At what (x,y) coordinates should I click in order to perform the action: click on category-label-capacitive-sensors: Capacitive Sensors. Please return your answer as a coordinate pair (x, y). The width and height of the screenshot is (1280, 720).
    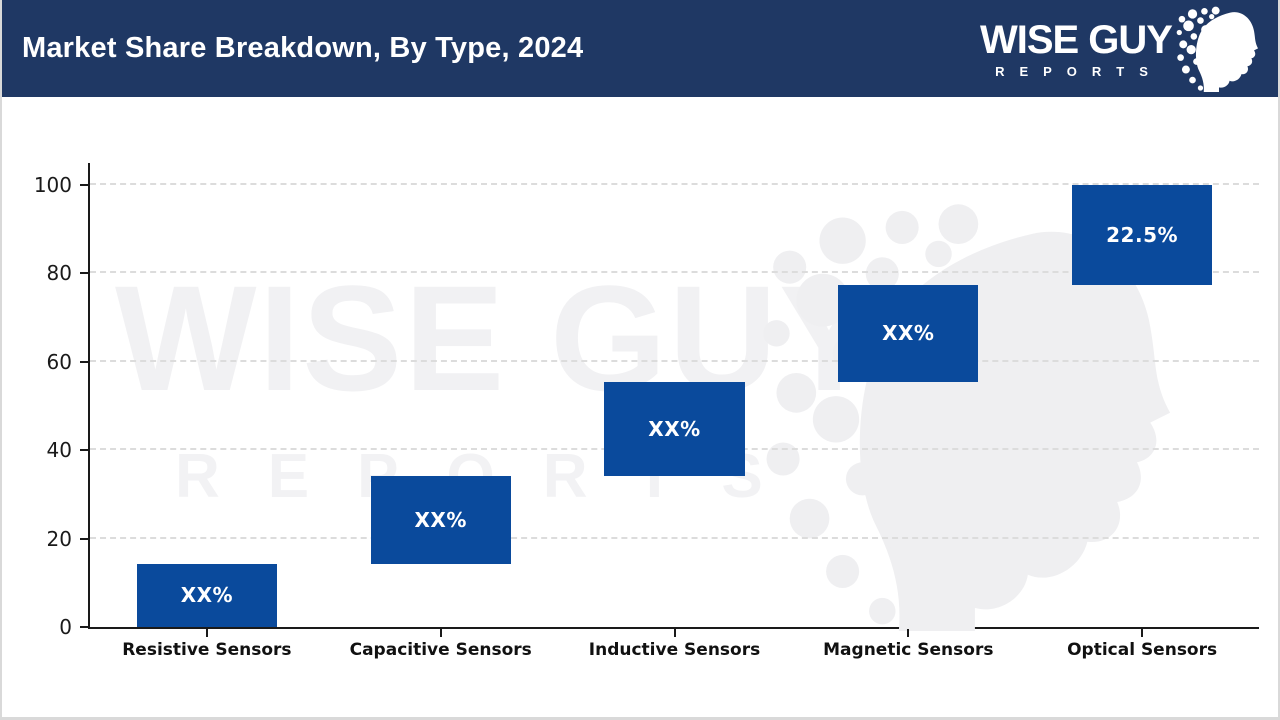
    Looking at the image, I should click on (440, 650).